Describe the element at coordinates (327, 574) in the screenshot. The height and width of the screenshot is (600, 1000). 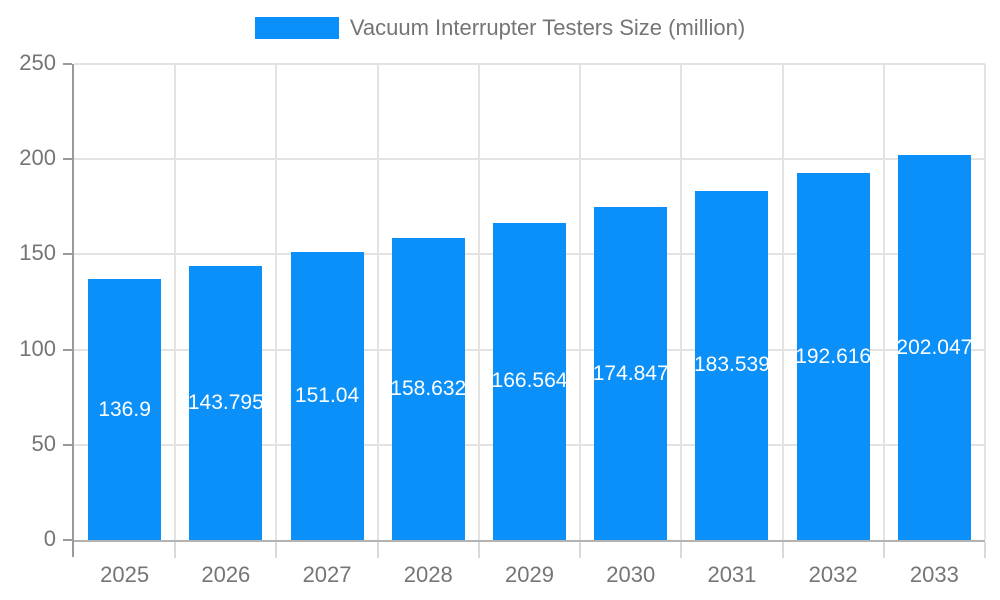
I see `x-axis-tick-label: 2027` at that location.